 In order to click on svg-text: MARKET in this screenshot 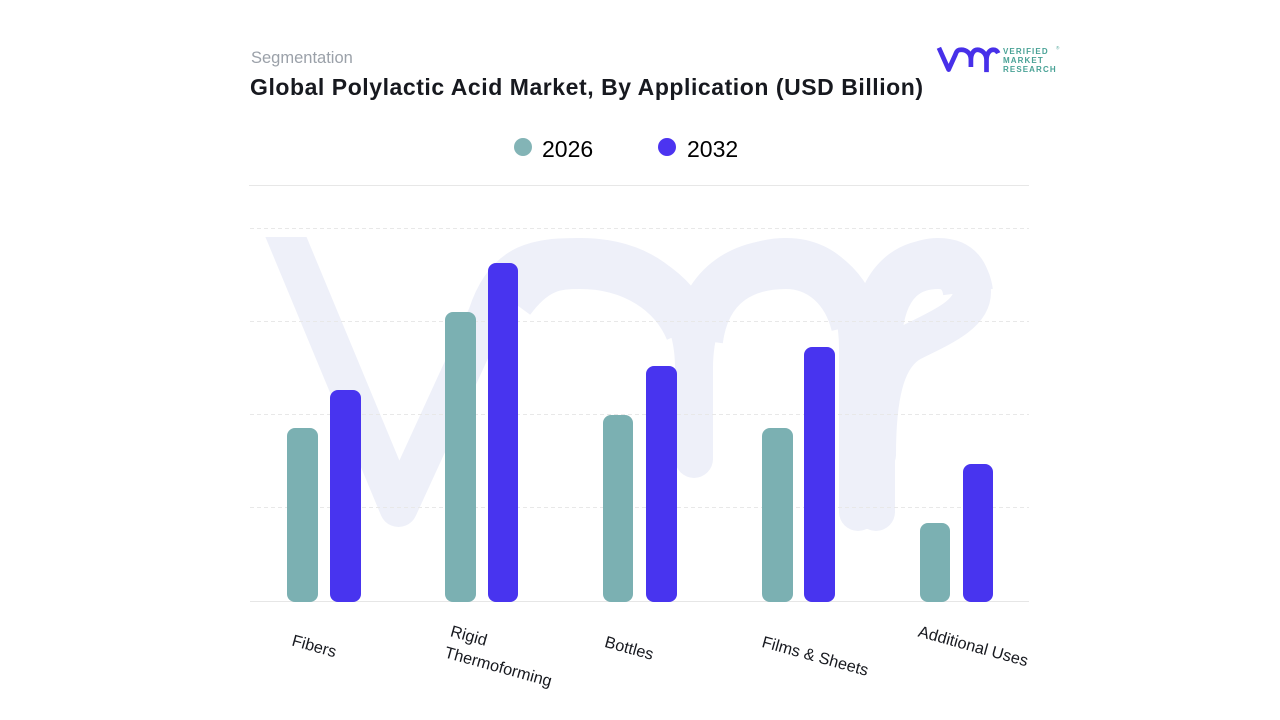, I will do `click(1023, 60)`.